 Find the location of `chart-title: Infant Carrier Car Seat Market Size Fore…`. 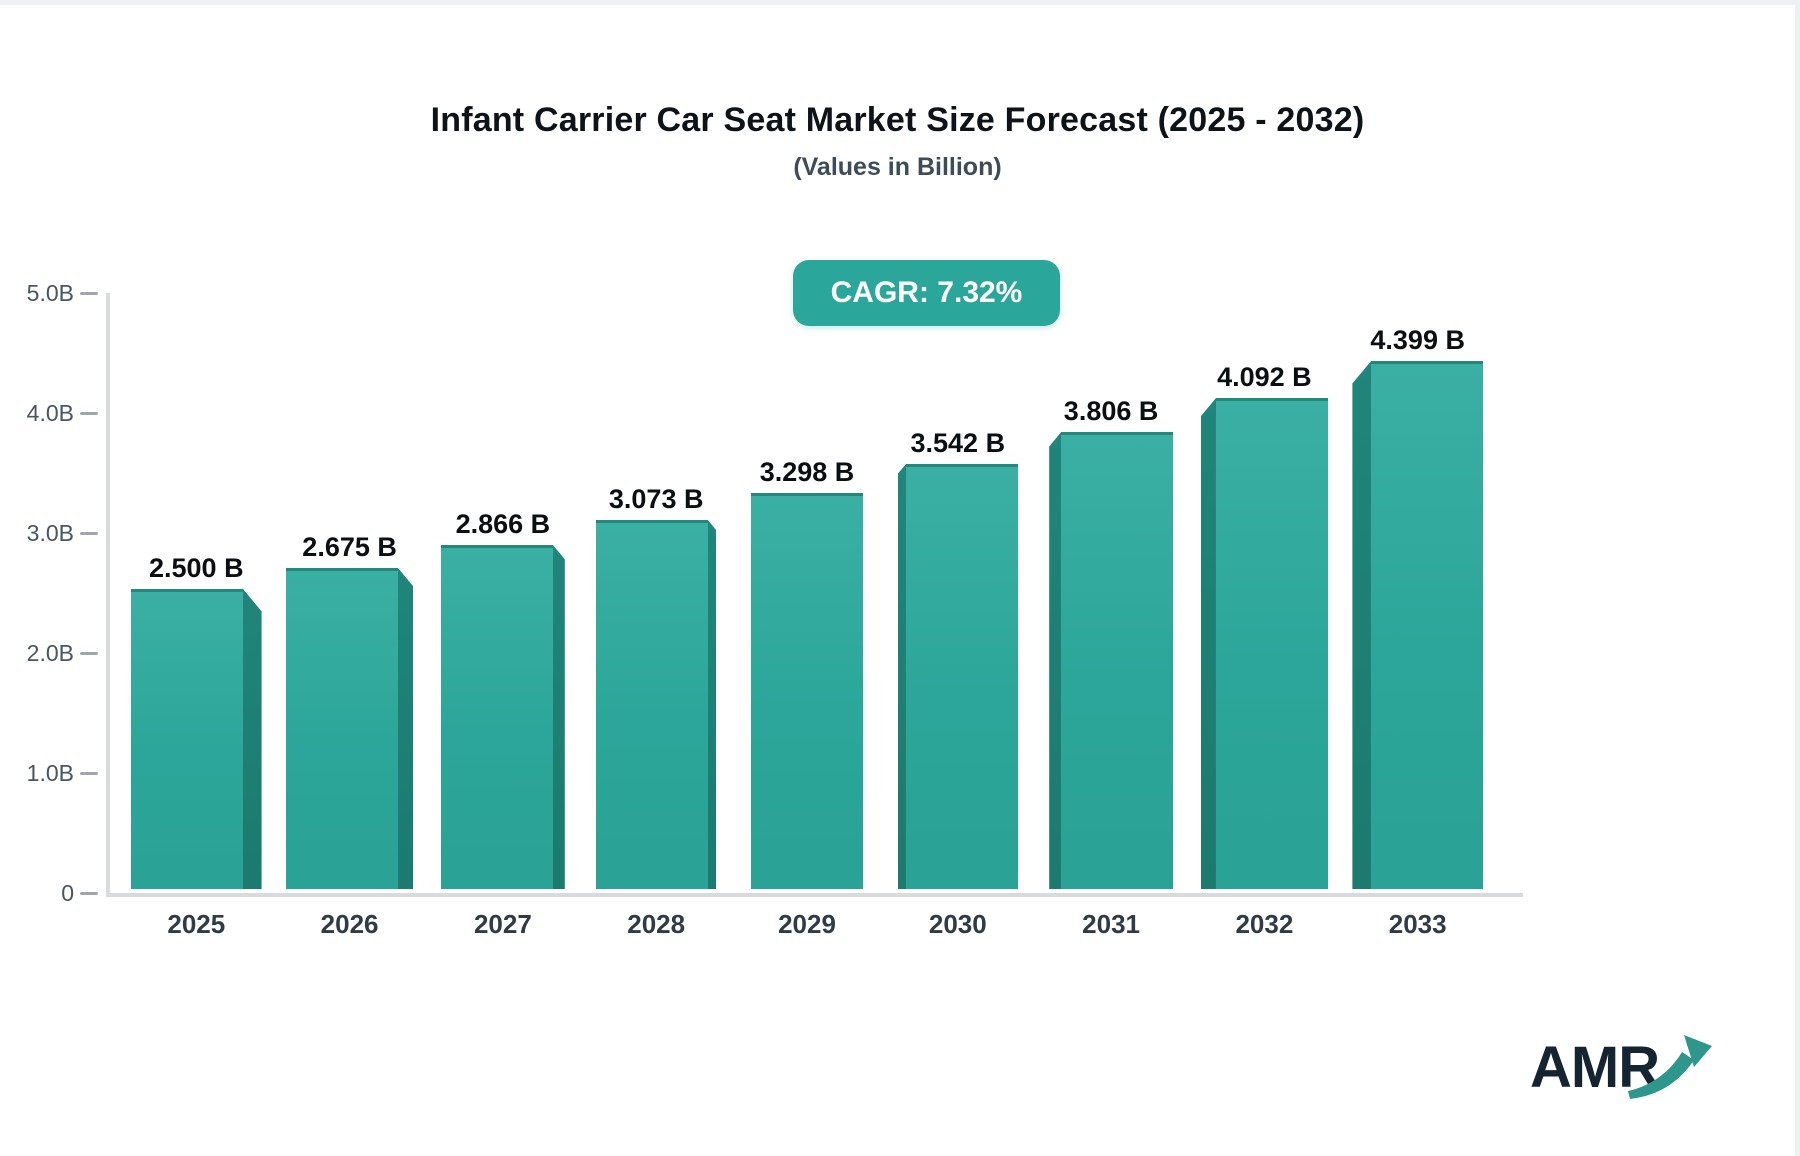

chart-title: Infant Carrier Car Seat Market Size Fore… is located at coordinates (897, 120).